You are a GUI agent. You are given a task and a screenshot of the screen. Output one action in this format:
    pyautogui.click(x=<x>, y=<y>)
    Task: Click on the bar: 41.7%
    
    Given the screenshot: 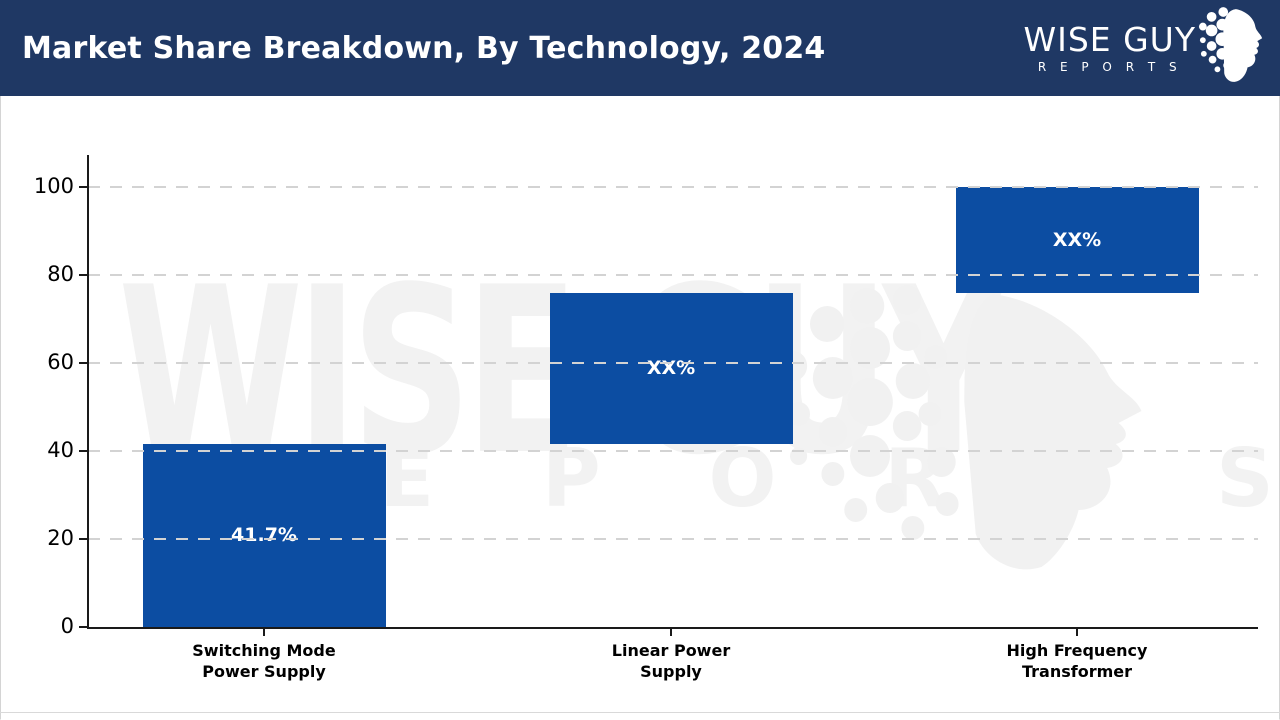 What is the action you would take?
    pyautogui.click(x=264, y=535)
    